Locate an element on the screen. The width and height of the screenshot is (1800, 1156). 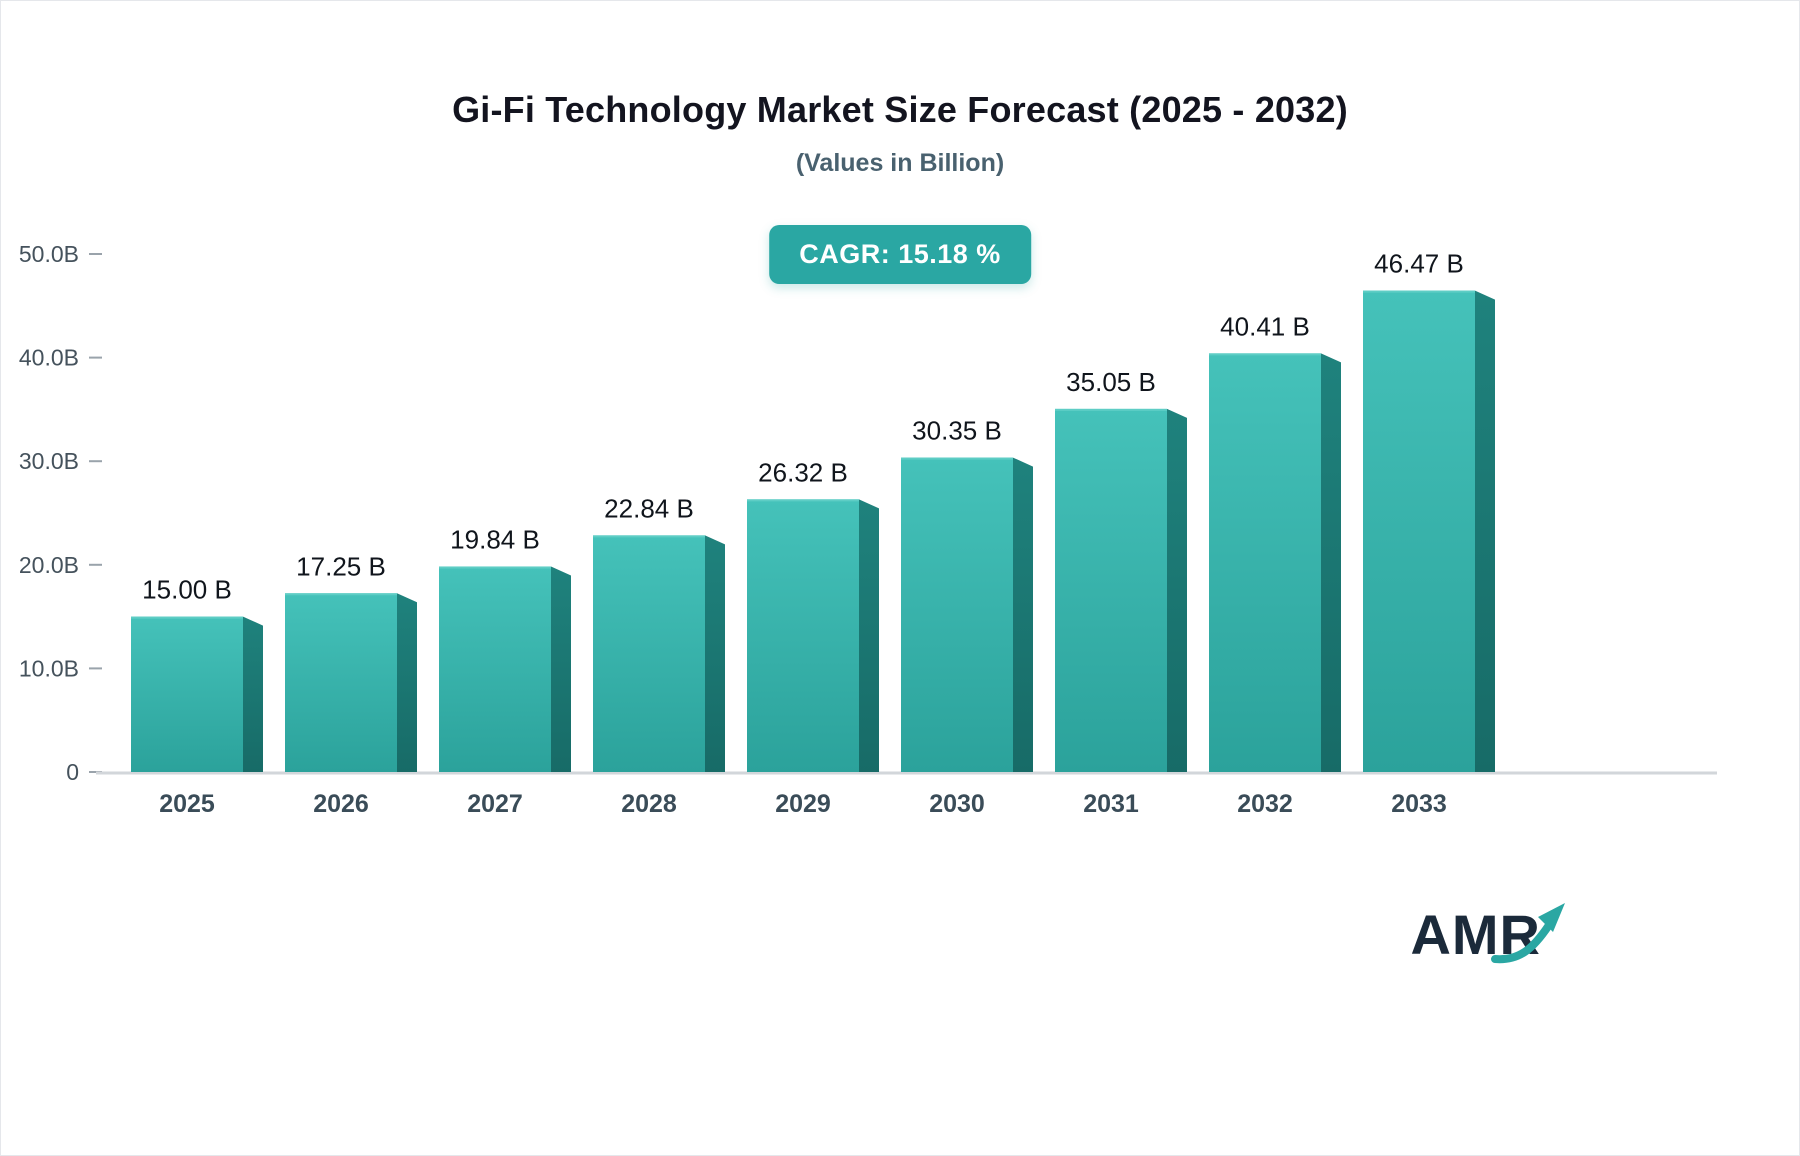
chart-subtitle: (Values in Billion) is located at coordinates (900, 163).